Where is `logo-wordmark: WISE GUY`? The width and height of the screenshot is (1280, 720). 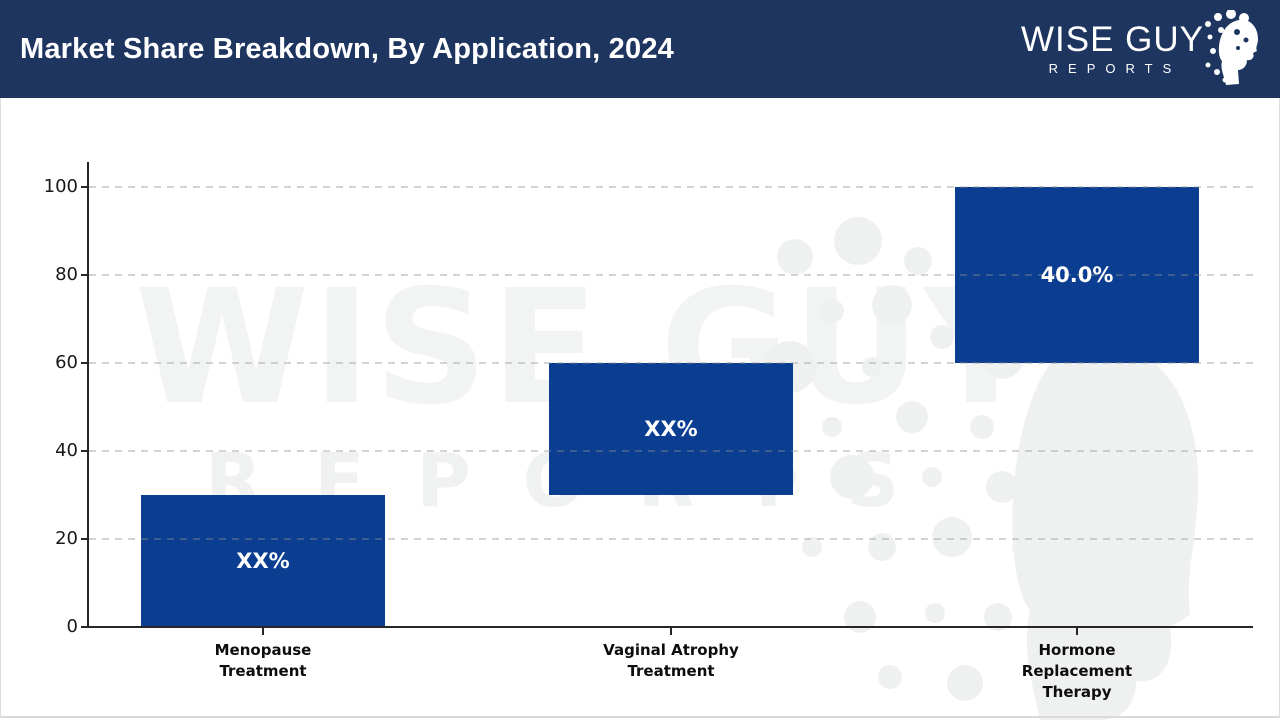 logo-wordmark: WISE GUY is located at coordinates (1112, 39).